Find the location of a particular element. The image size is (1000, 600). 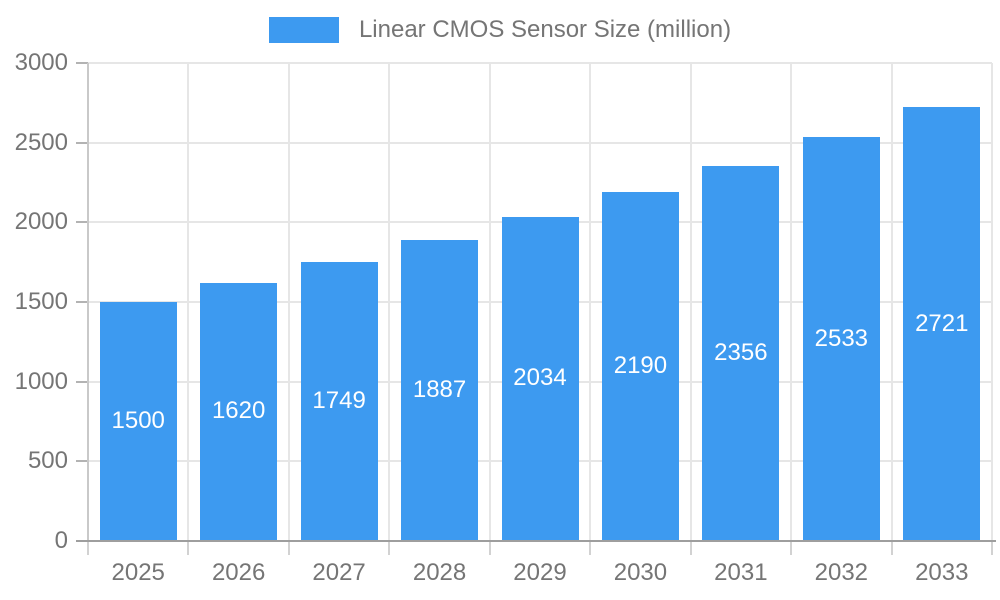

bar-2032: 2533 is located at coordinates (841, 338).